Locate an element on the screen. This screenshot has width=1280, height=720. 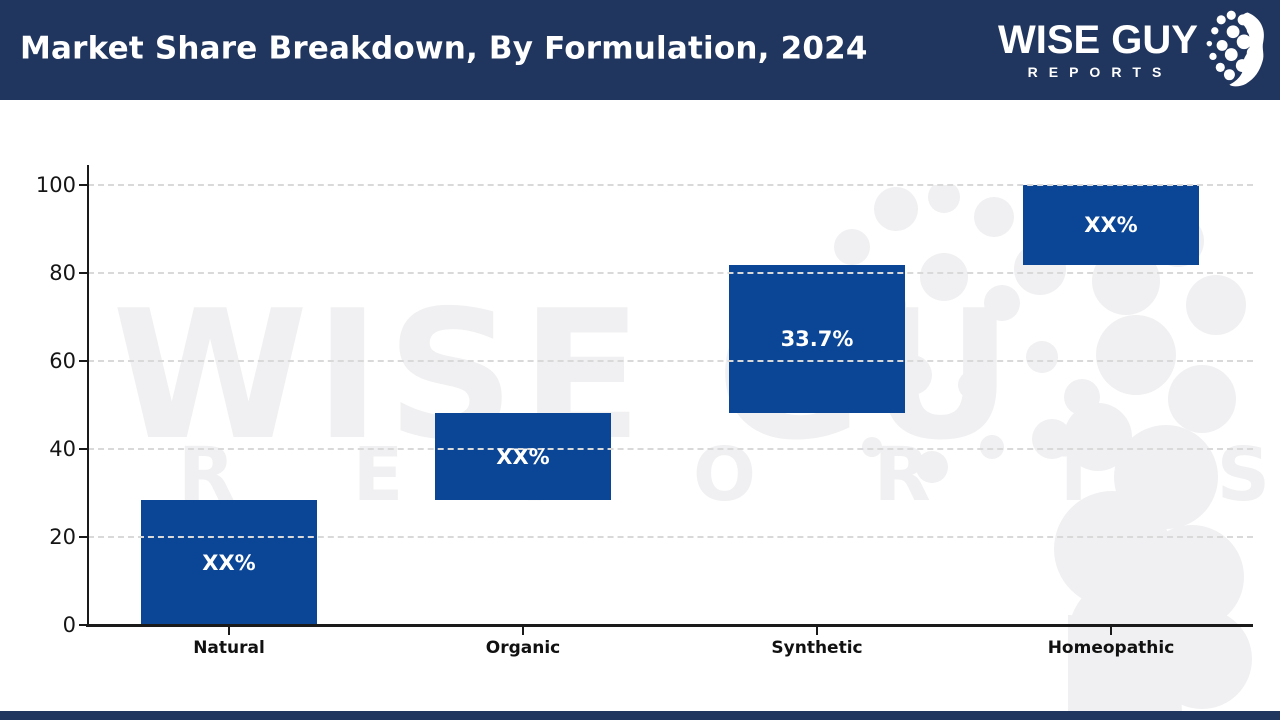
y-axis-tick-label: 20 is located at coordinates (62, 537).